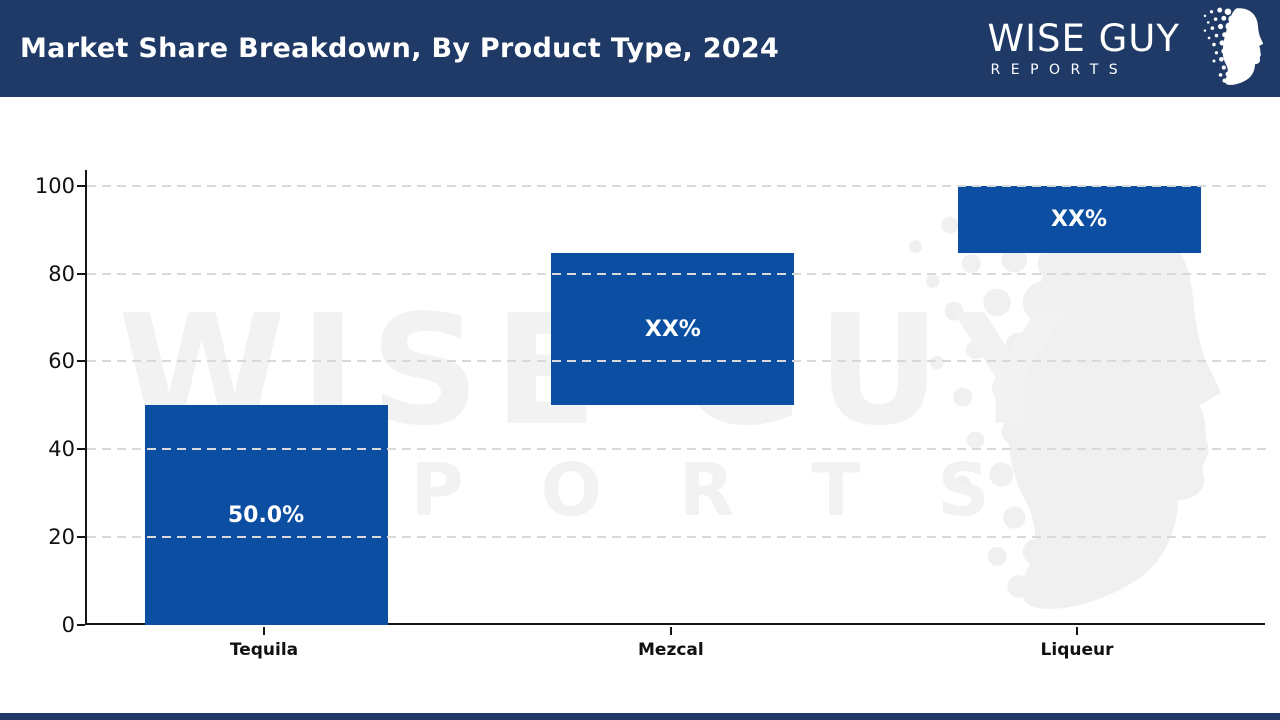  I want to click on bar-tequila: 50.0%, so click(266, 515).